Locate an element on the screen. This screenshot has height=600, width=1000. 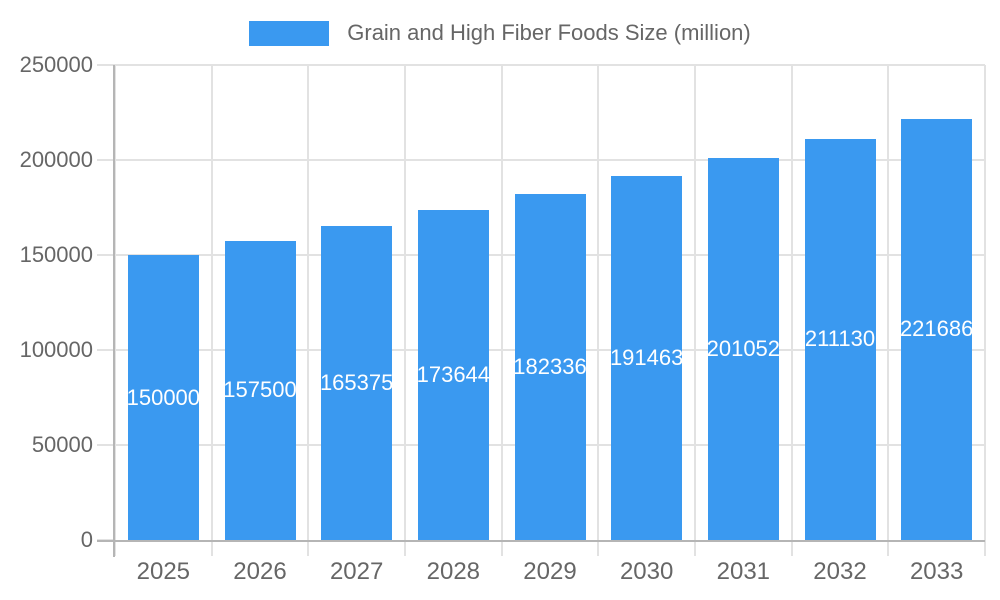
x-axis-tick-label: 2028 is located at coordinates (453, 571).